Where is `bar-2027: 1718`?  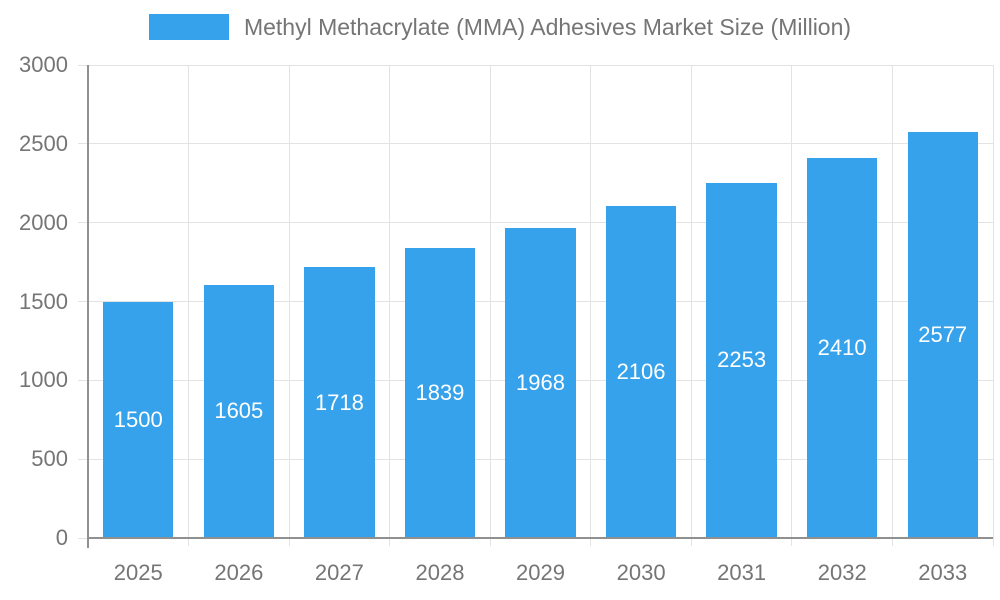
bar-2027: 1718 is located at coordinates (339, 402).